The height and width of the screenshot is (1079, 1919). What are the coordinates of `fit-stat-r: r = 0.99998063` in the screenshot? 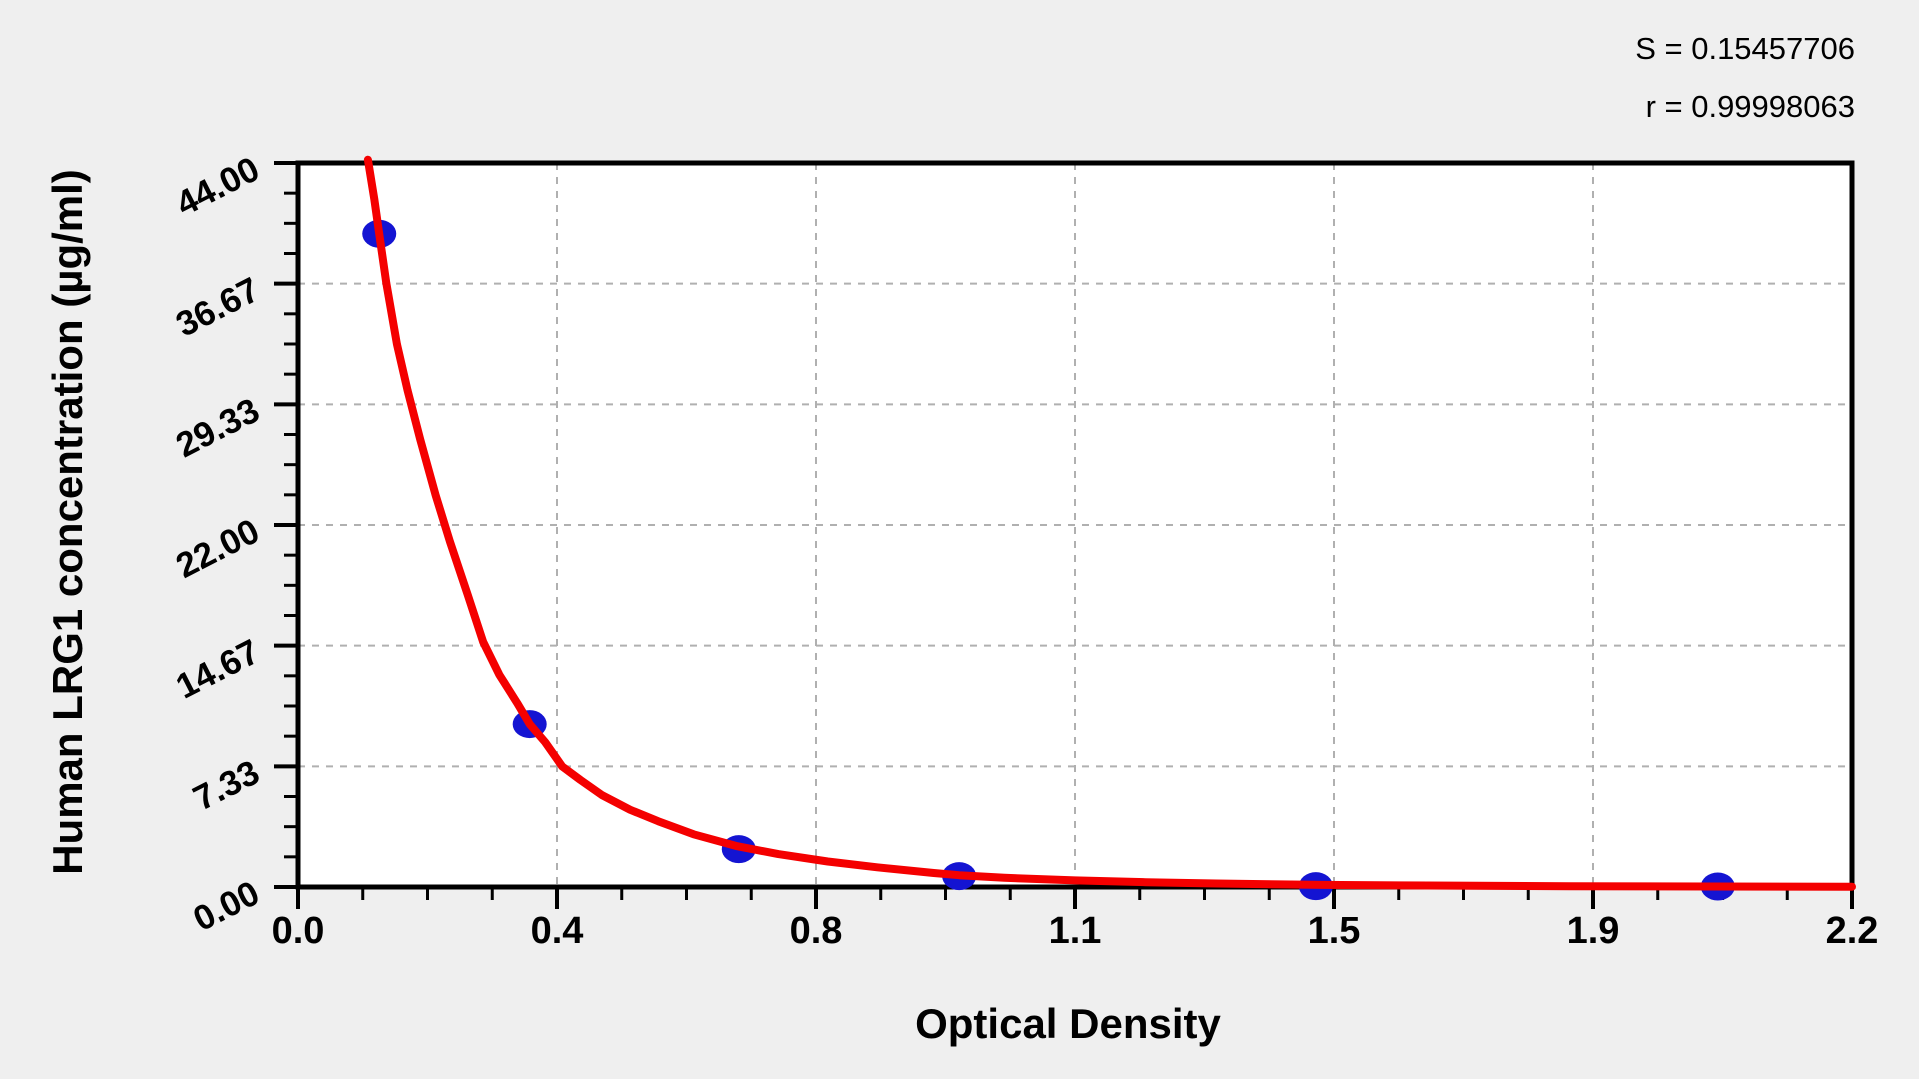 It's located at (1750, 106).